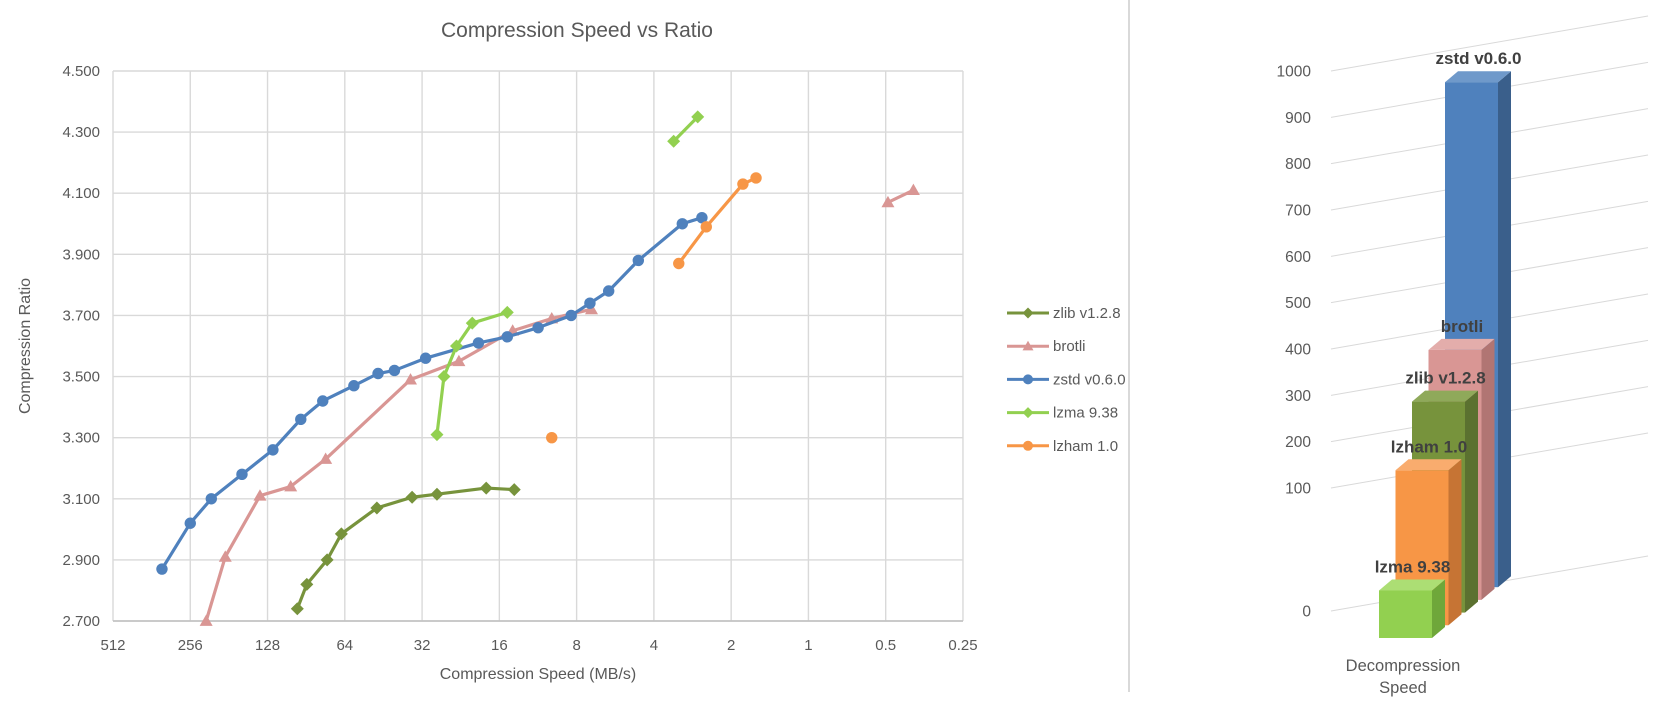 The height and width of the screenshot is (705, 1670). Describe the element at coordinates (344, 645) in the screenshot. I see `x-tick-label: 64` at that location.